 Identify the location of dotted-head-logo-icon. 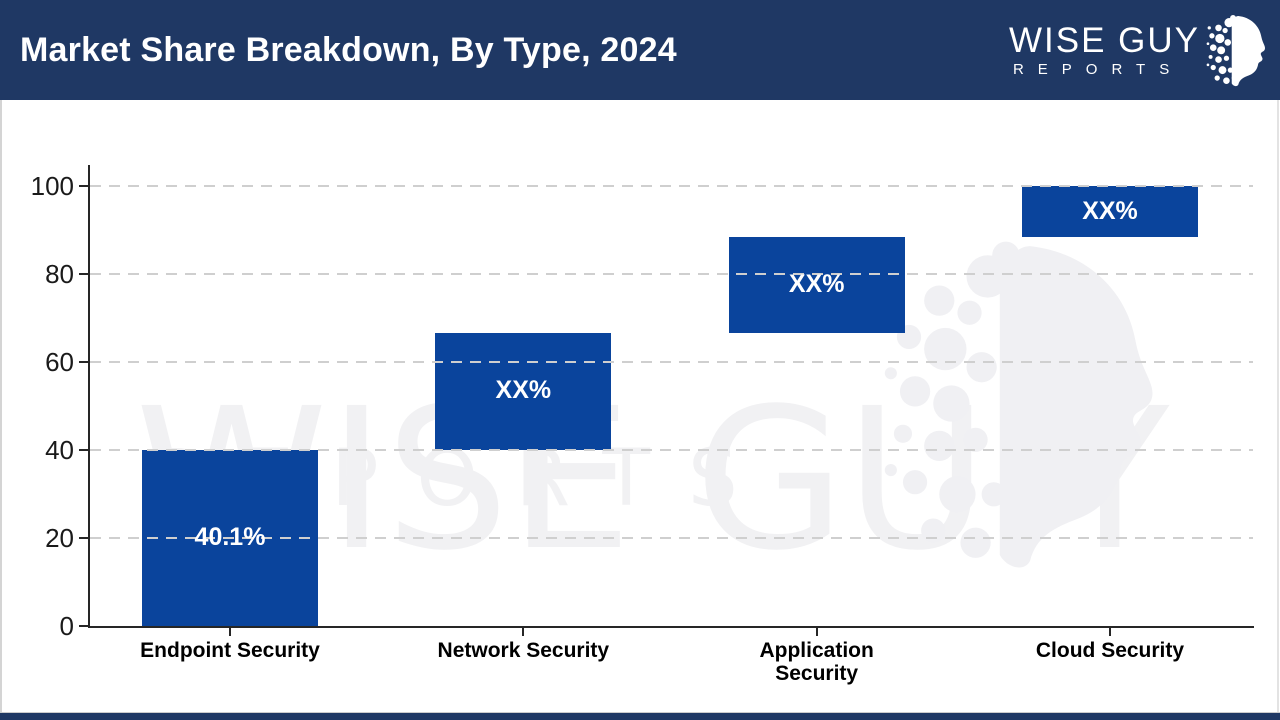
(1237, 50).